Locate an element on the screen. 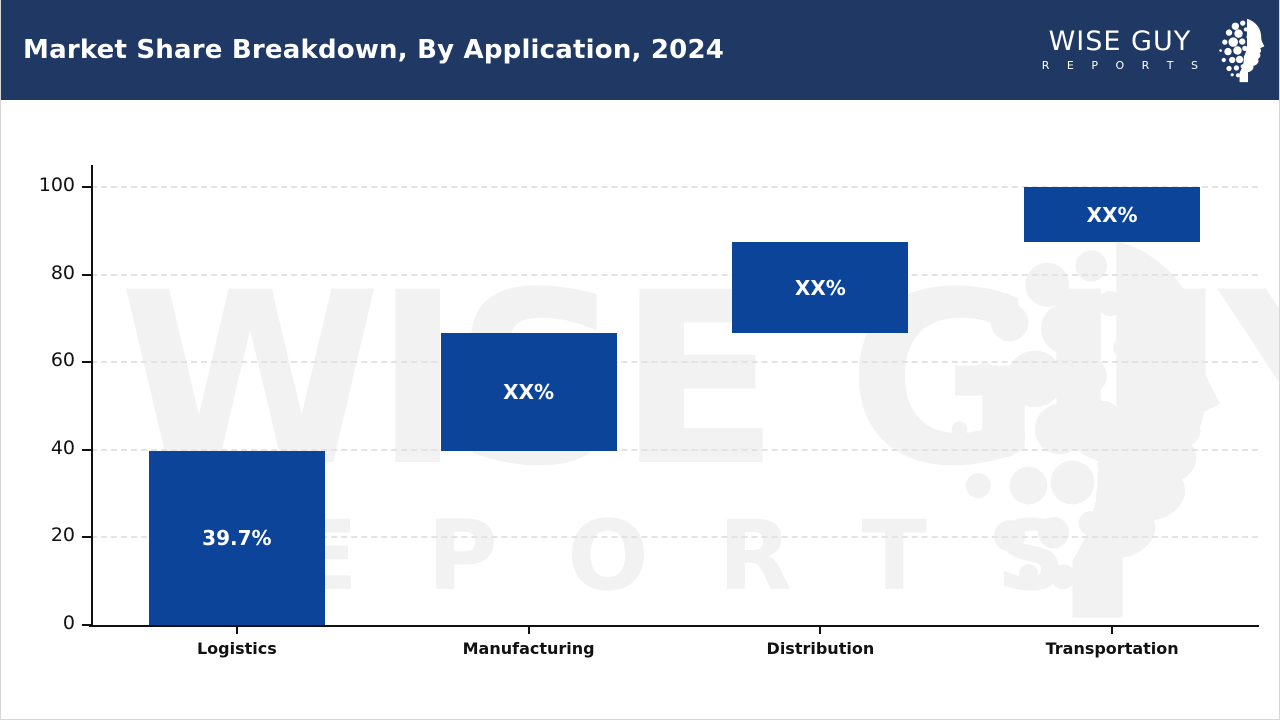 Image resolution: width=1280 pixels, height=720 pixels. y-axis-line is located at coordinates (92, 395).